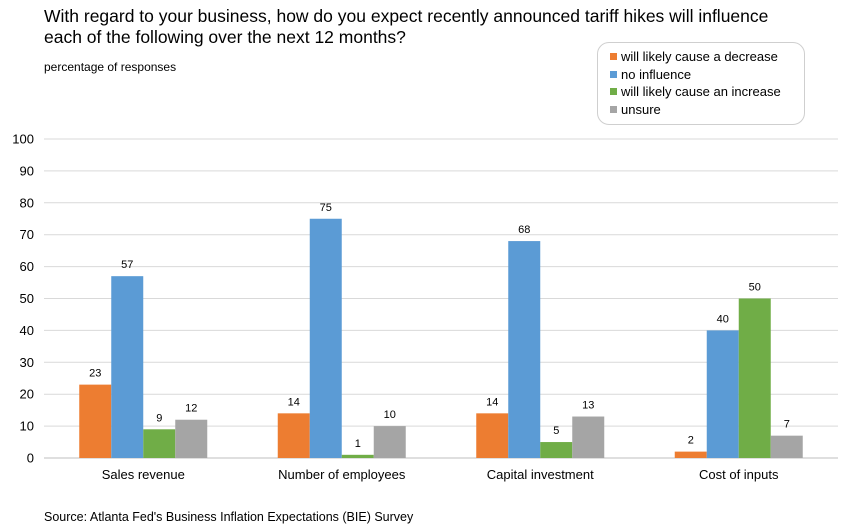  What do you see at coordinates (27, 330) in the screenshot?
I see `y-tick-label: 40` at bounding box center [27, 330].